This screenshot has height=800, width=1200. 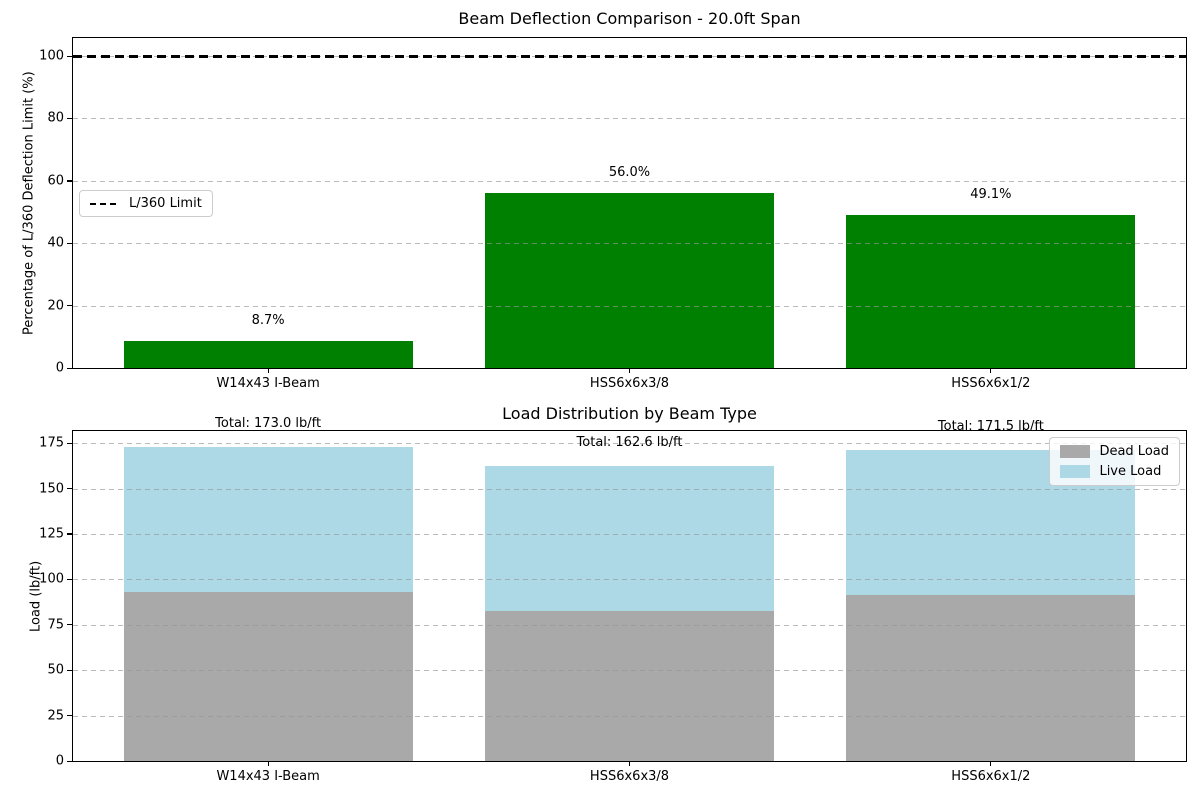 I want to click on legend-row-dead-load: Dead Load, so click(x=1114, y=451).